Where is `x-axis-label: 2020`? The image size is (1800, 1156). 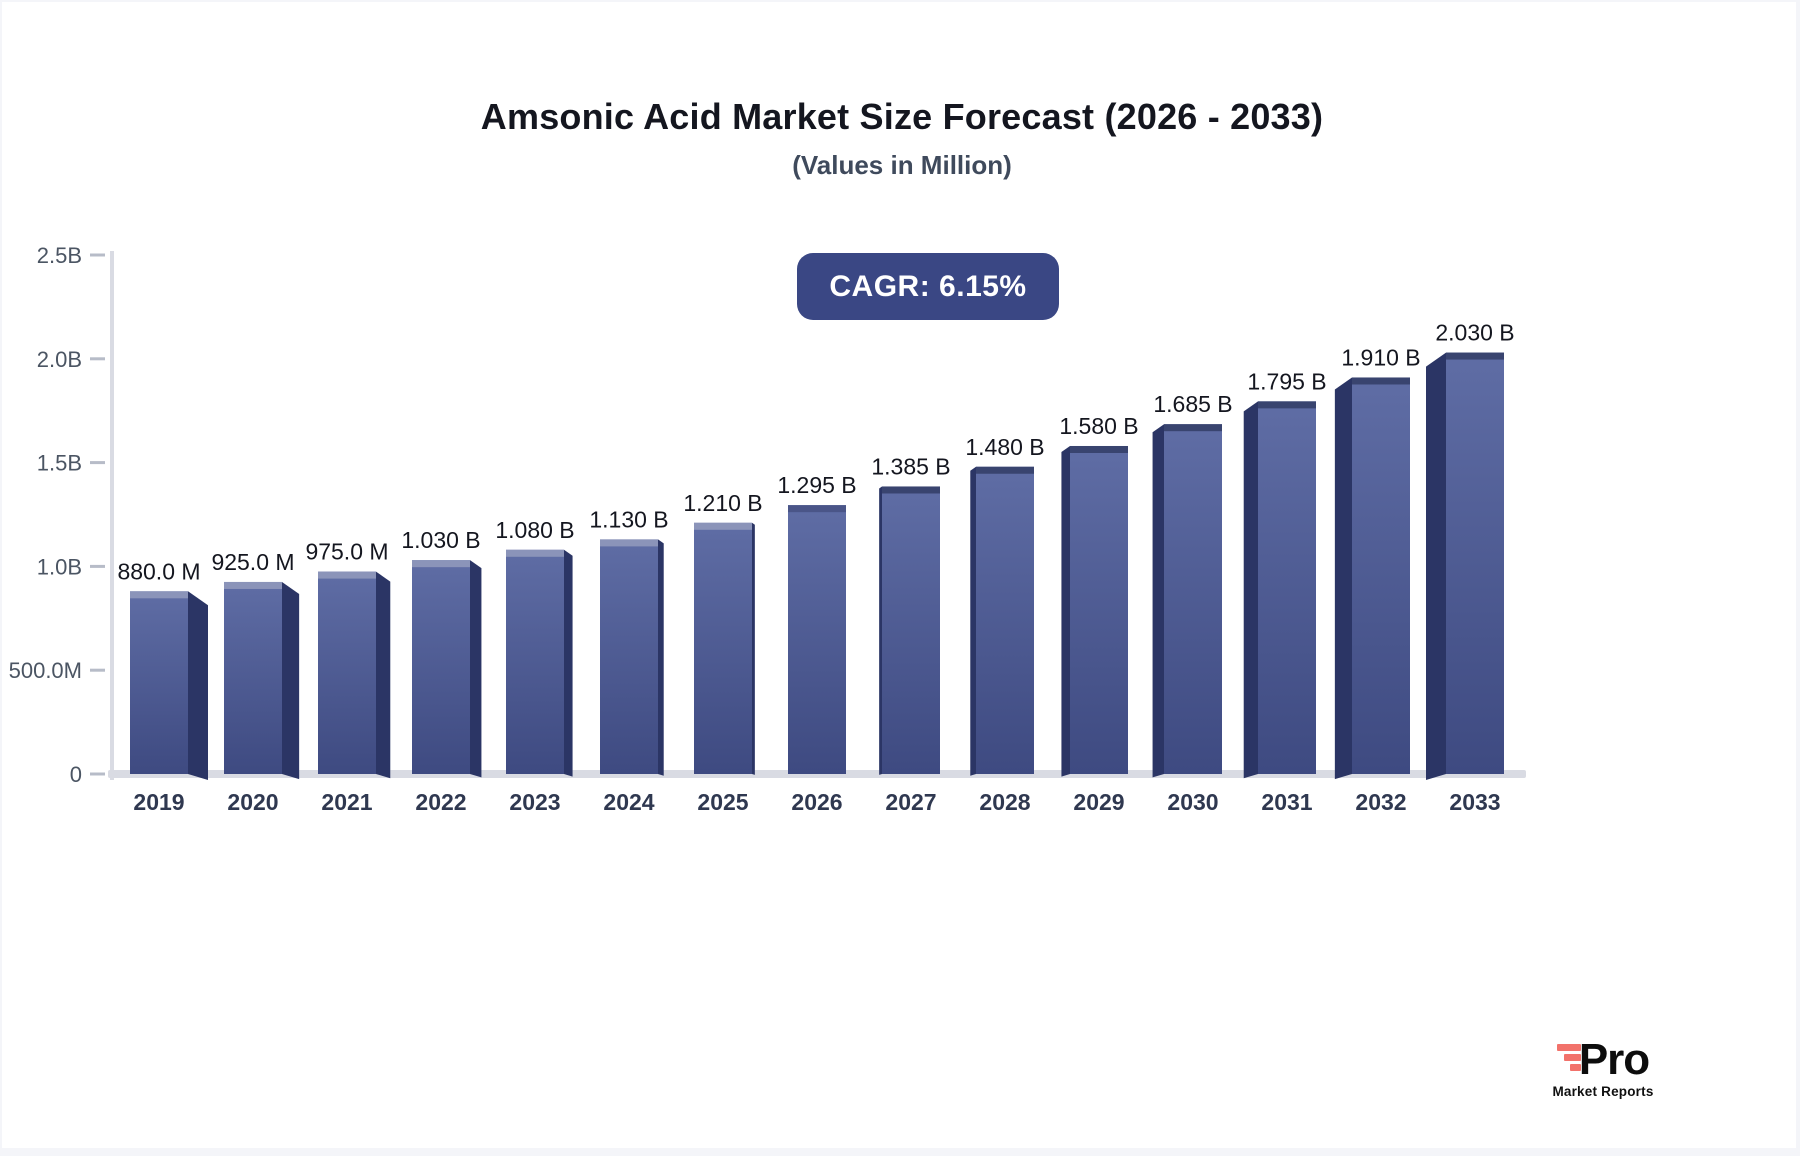
x-axis-label: 2020 is located at coordinates (252, 802).